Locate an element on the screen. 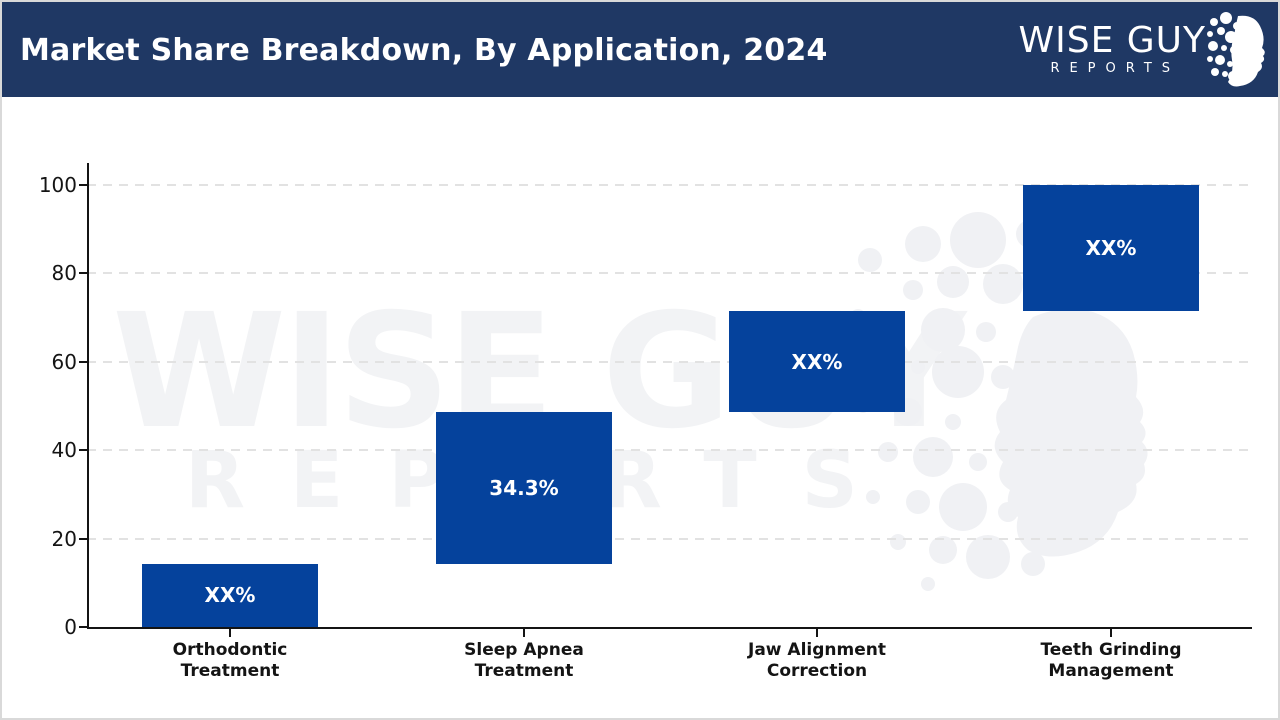  y-tick-label-60: 60 is located at coordinates (64, 361).